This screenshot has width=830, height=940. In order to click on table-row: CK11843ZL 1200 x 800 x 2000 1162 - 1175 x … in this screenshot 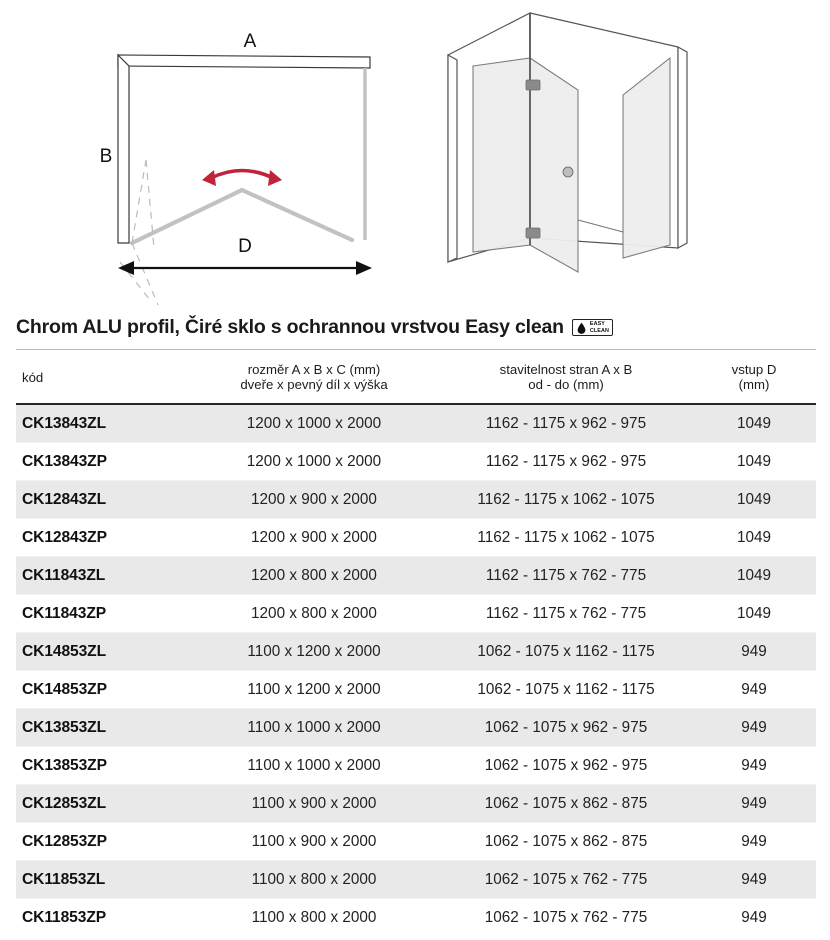, I will do `click(416, 575)`.